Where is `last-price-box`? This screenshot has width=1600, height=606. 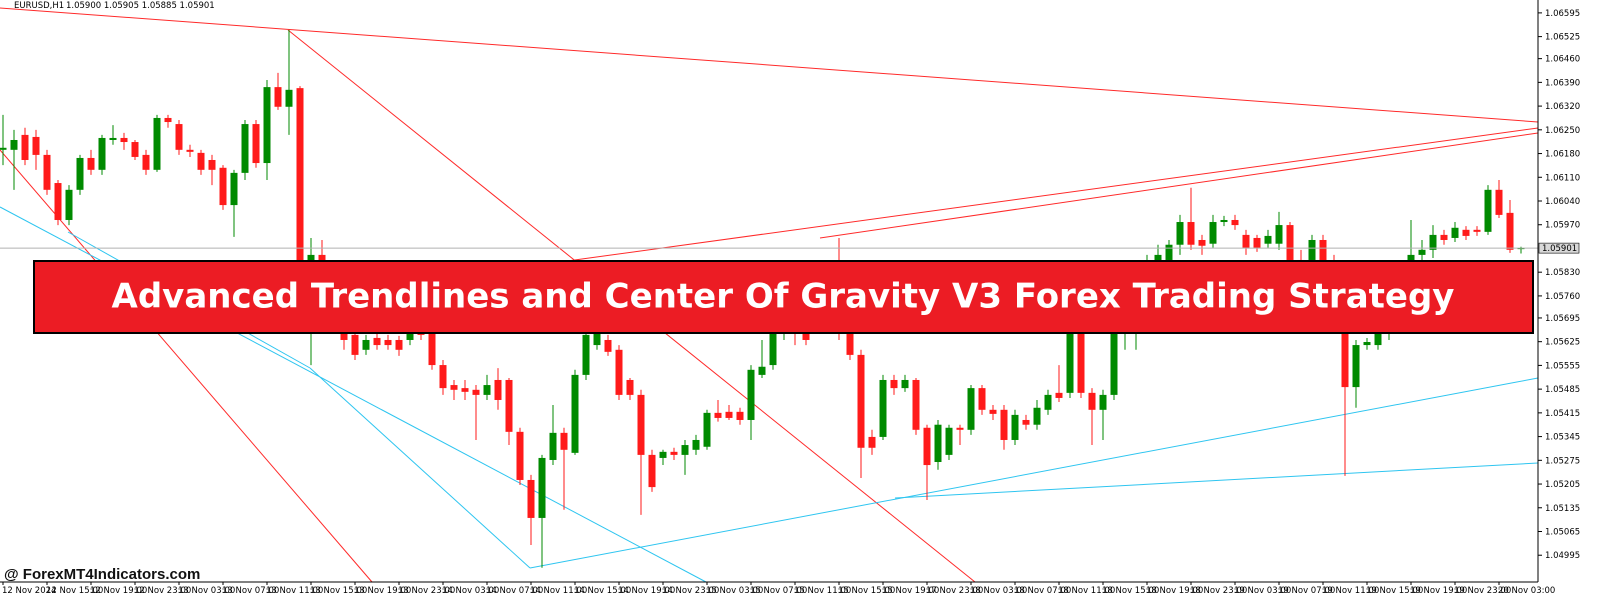 last-price-box is located at coordinates (1559, 248).